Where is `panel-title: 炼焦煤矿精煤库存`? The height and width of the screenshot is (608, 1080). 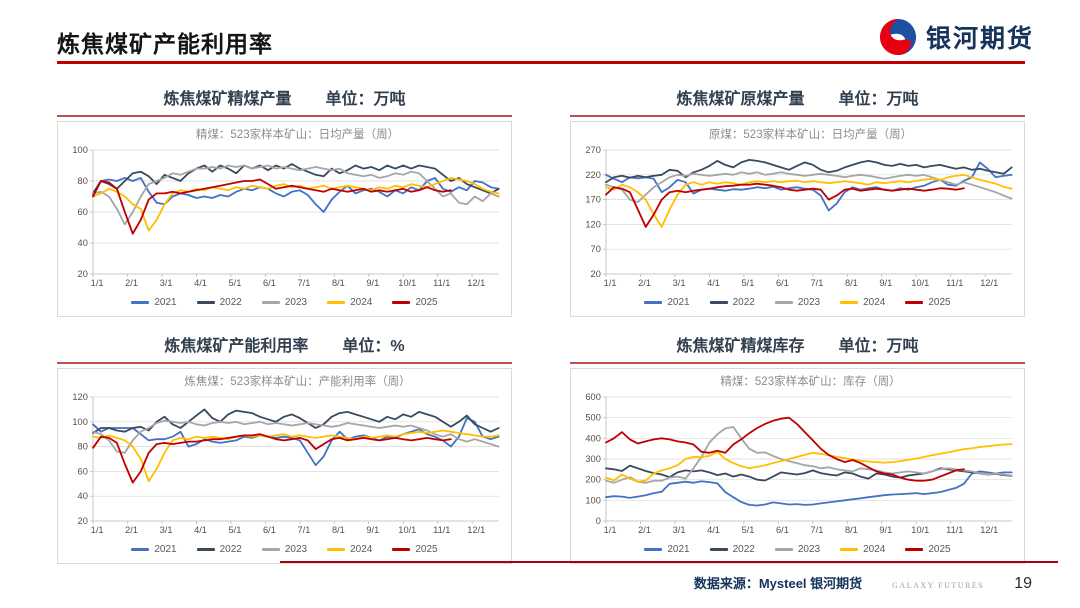
panel-title: 炼焦煤矿精煤库存 is located at coordinates (740, 346).